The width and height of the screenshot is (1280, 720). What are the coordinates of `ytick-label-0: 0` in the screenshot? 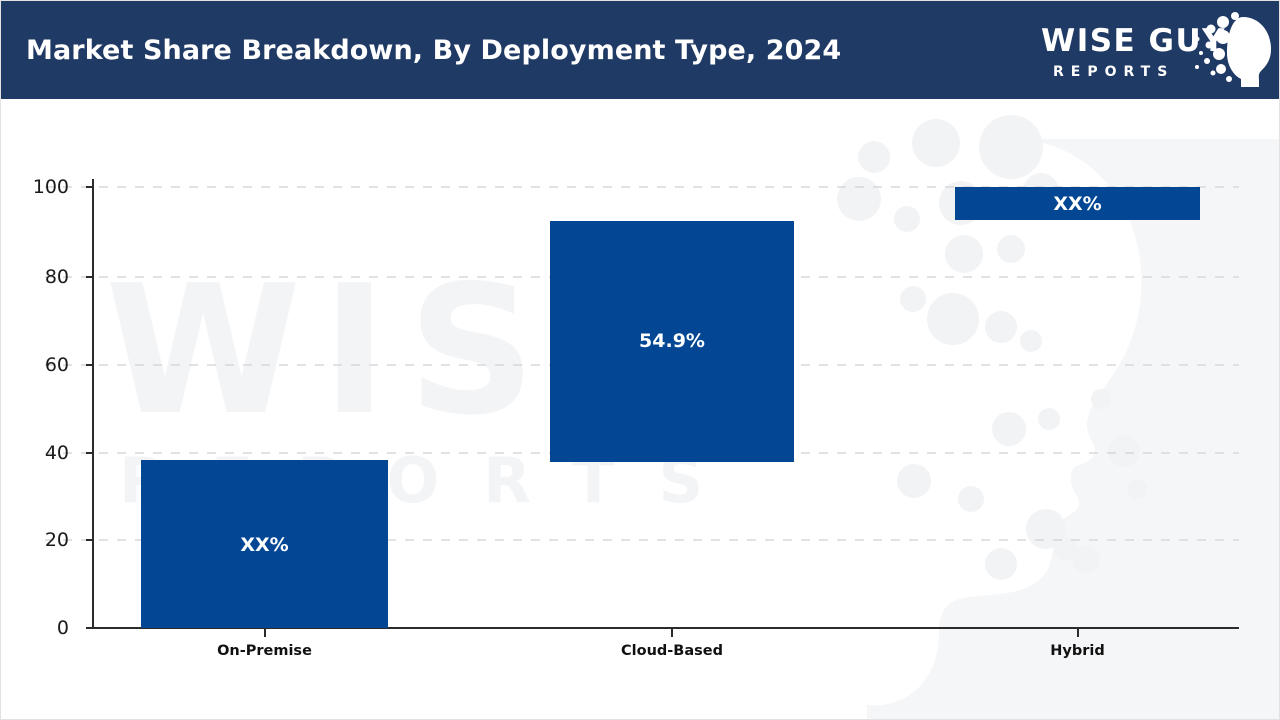 It's located at (62, 628).